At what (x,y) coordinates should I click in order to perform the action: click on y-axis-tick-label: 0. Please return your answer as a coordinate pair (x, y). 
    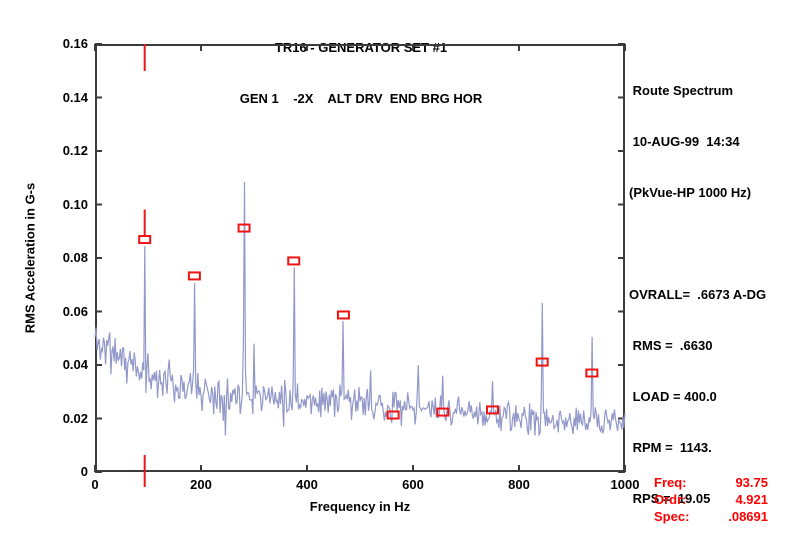
    Looking at the image, I should click on (84, 471).